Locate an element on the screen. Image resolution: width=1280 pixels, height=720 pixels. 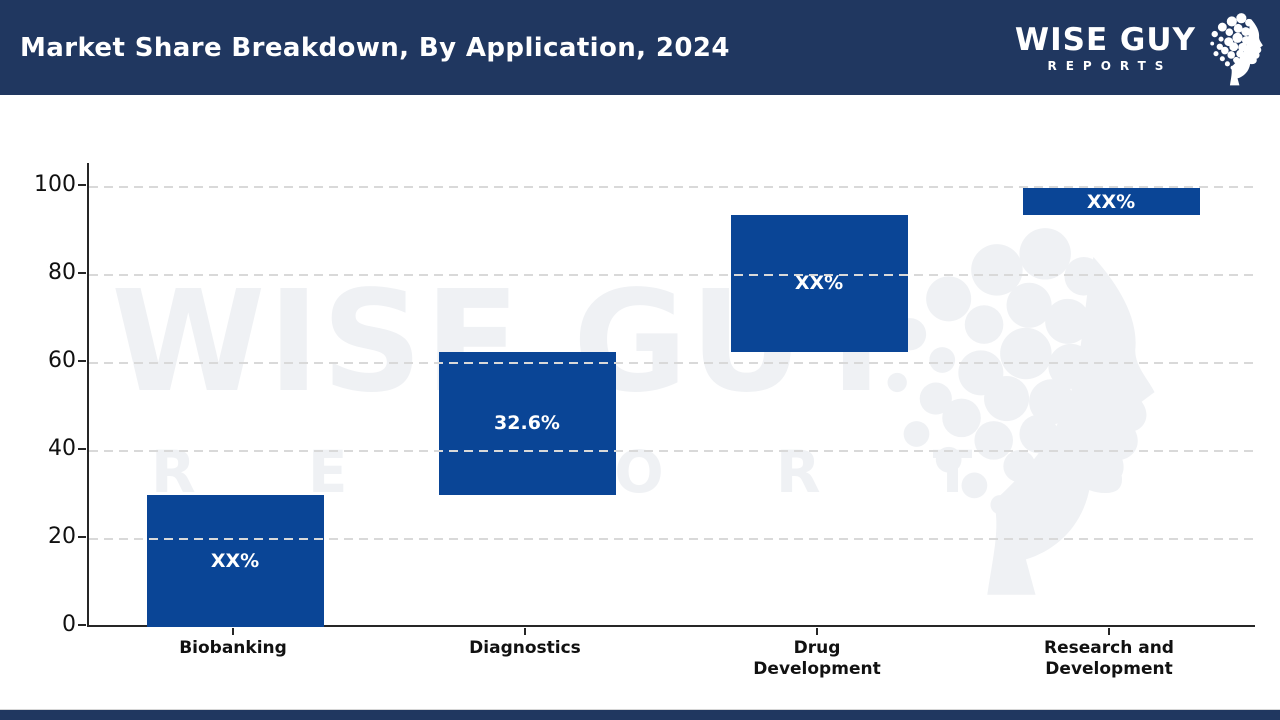
wise-guy-face-icon is located at coordinates (1236, 49).